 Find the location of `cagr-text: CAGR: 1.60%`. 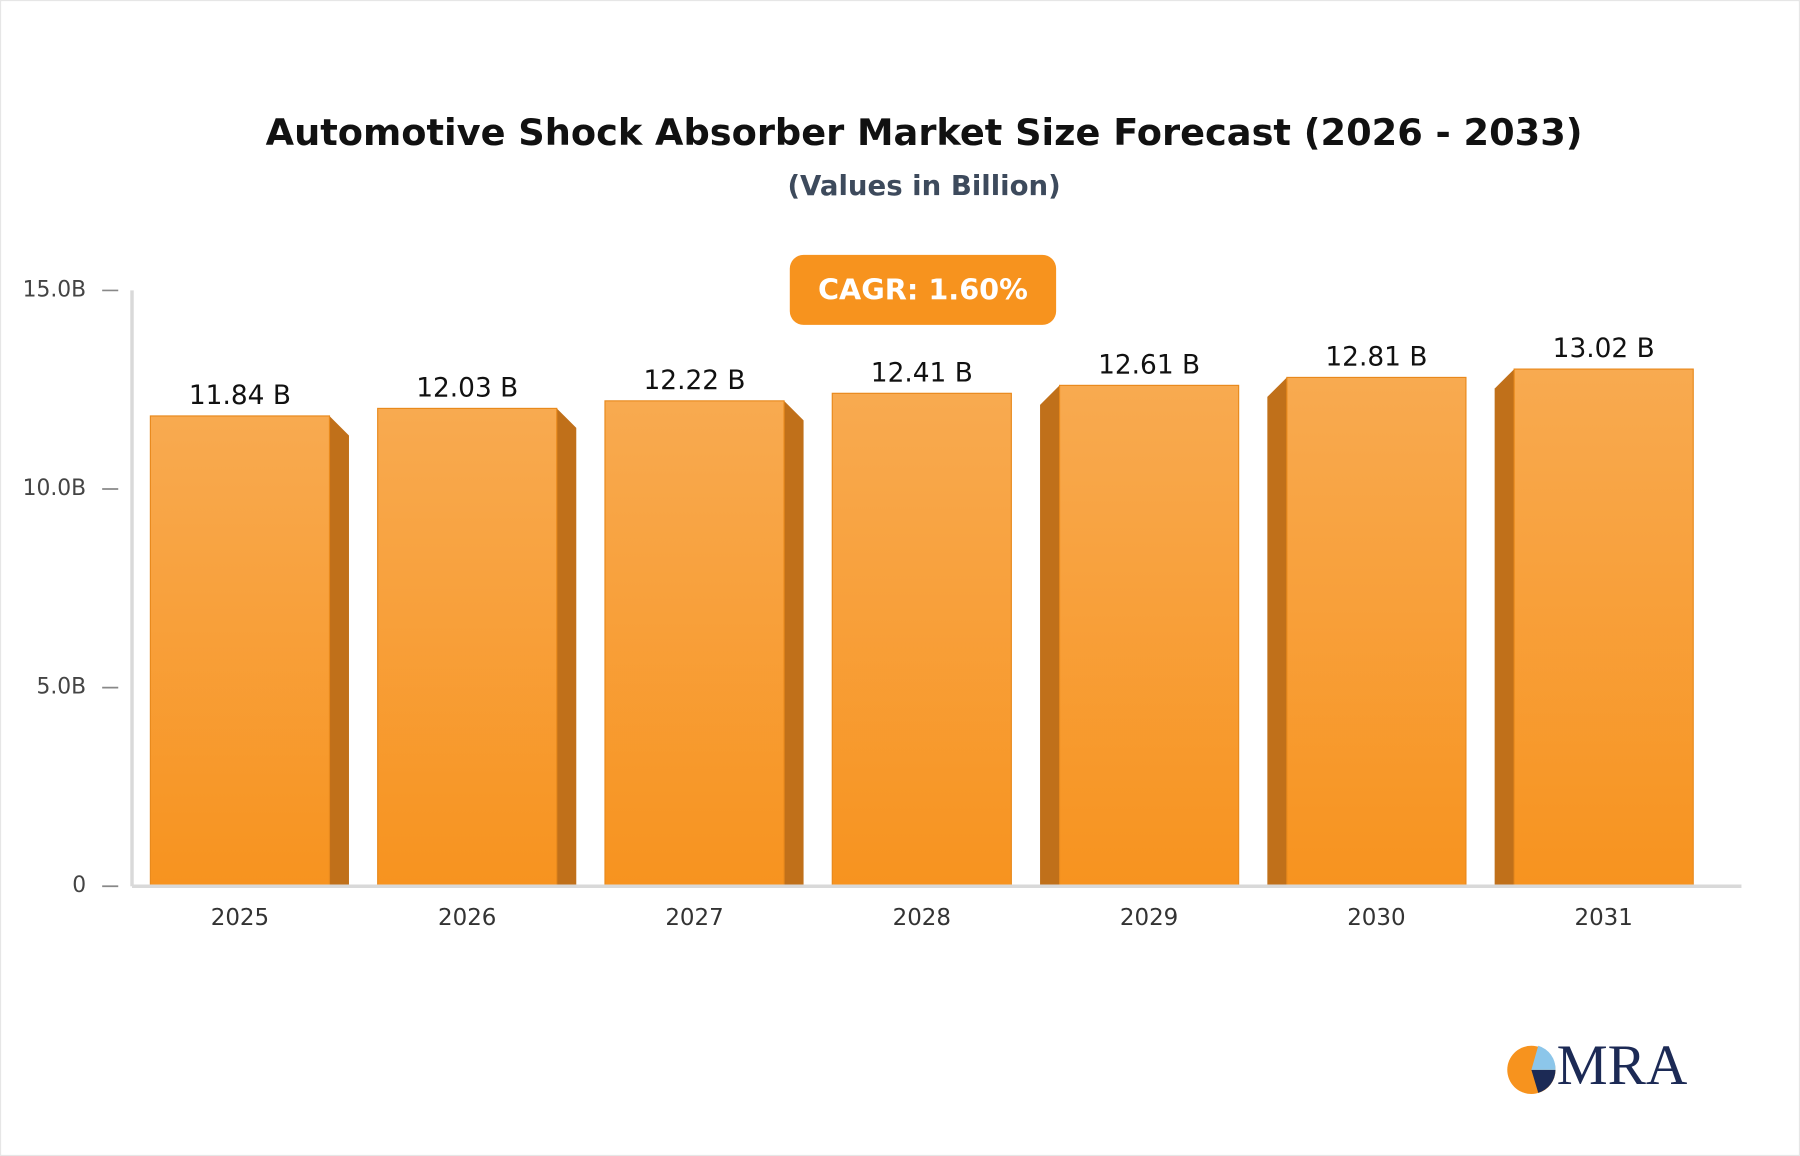

cagr-text: CAGR: 1.60% is located at coordinates (923, 290).